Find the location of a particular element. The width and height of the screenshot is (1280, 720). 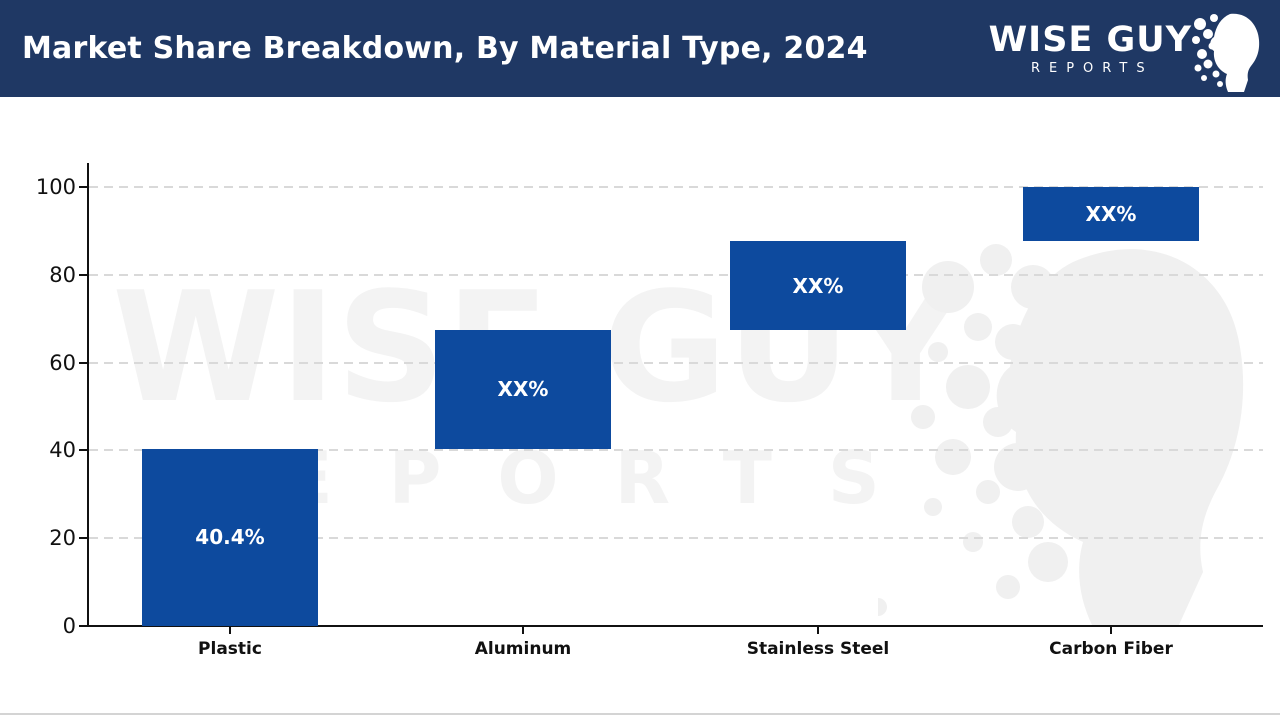

bar-carbon-fiber: XX% is located at coordinates (1111, 214).